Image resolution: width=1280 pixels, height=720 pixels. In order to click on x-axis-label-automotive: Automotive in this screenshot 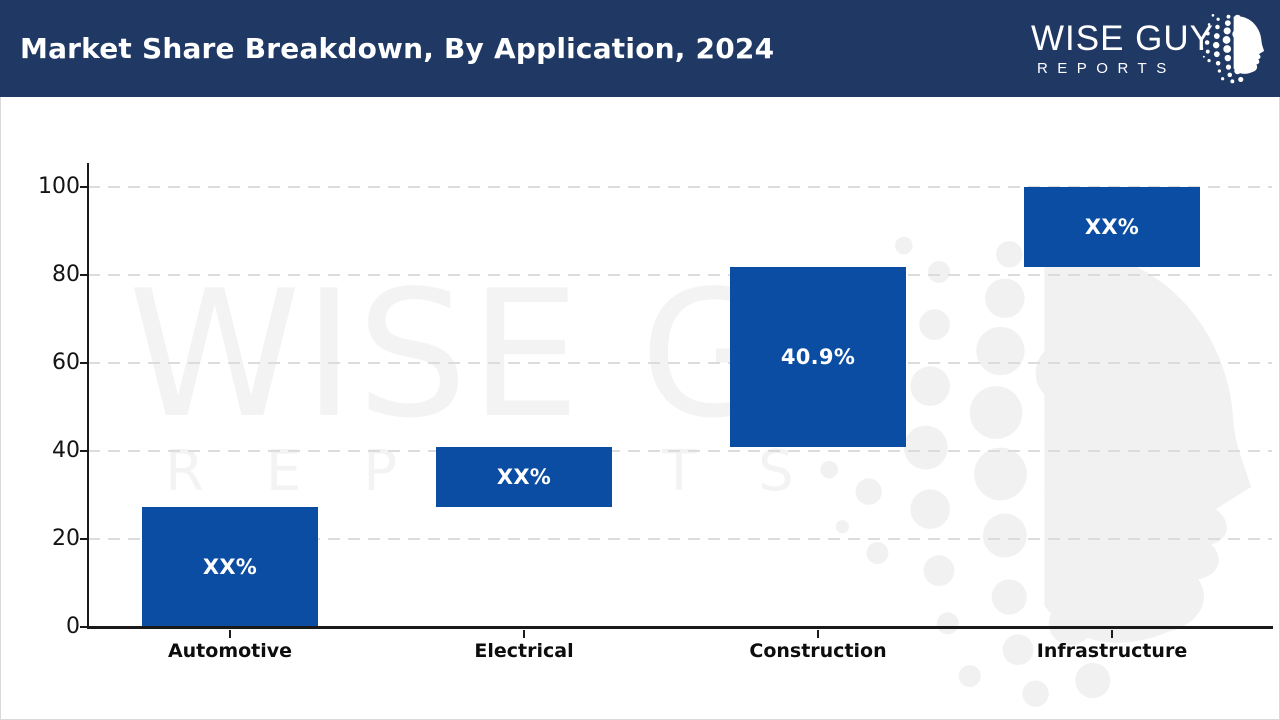, I will do `click(230, 651)`.